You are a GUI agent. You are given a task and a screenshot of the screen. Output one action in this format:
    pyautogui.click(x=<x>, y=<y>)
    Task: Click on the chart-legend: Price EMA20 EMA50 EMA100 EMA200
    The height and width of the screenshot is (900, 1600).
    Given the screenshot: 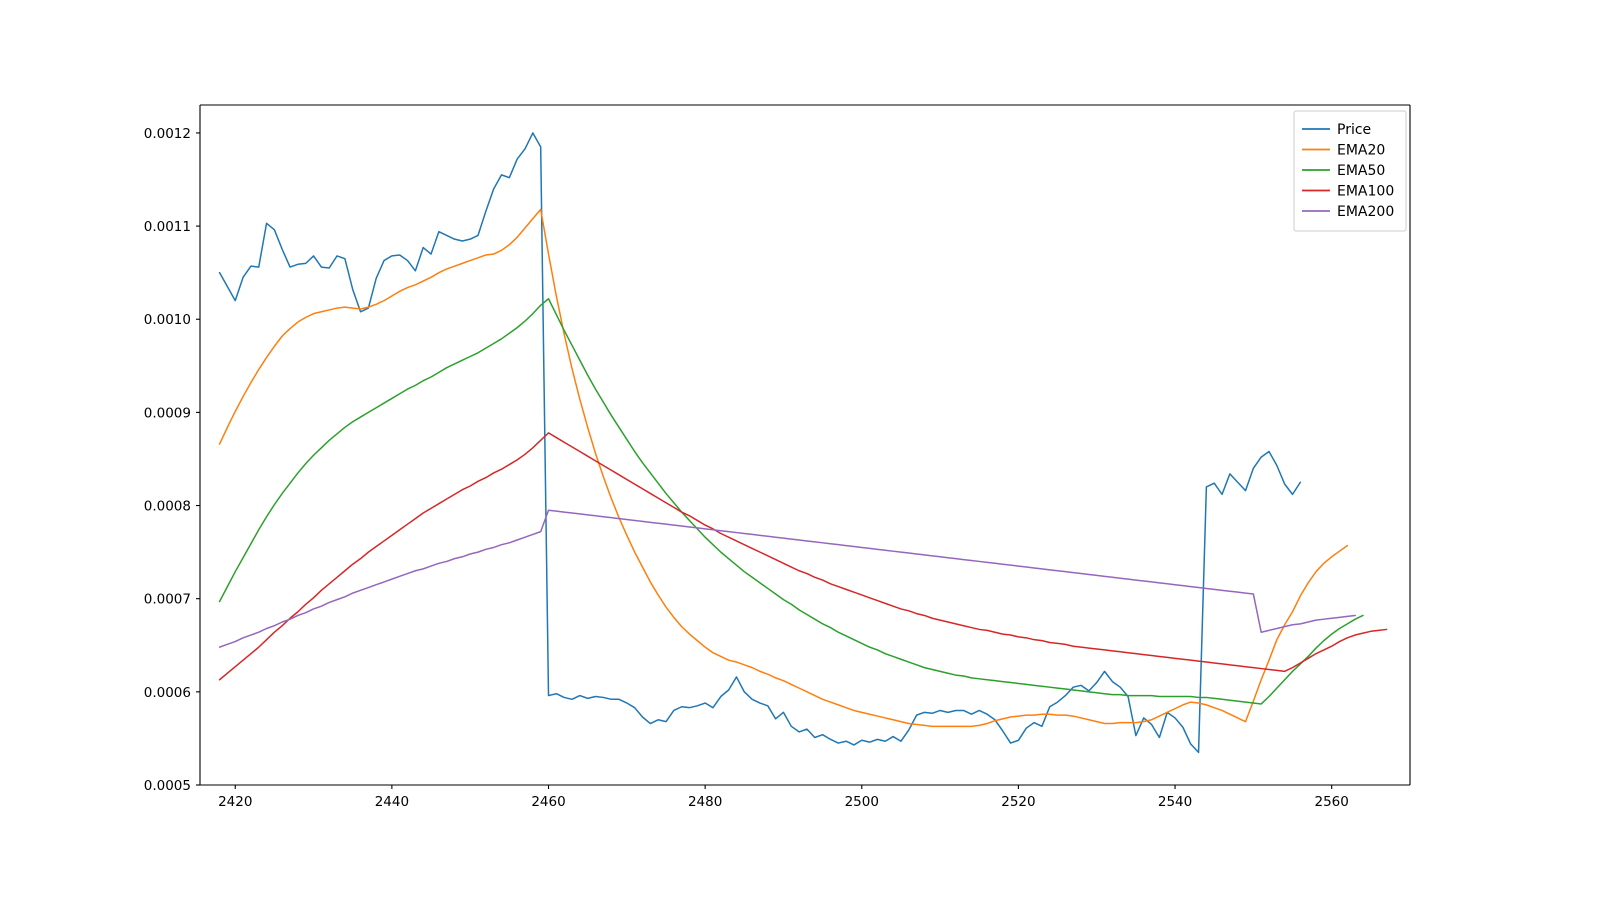 What is the action you would take?
    pyautogui.click(x=1350, y=171)
    